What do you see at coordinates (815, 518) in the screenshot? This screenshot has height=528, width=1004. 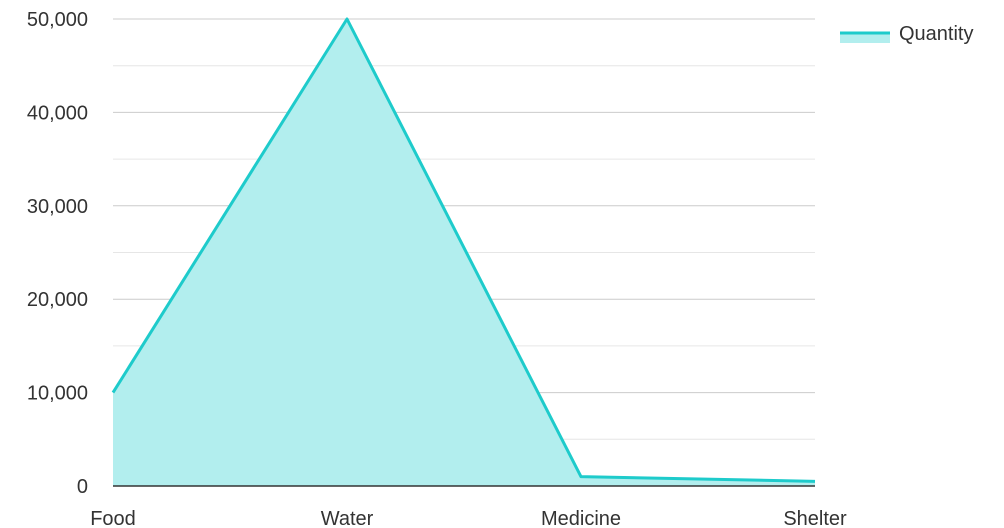 I see `x-tick-label: Shelter` at bounding box center [815, 518].